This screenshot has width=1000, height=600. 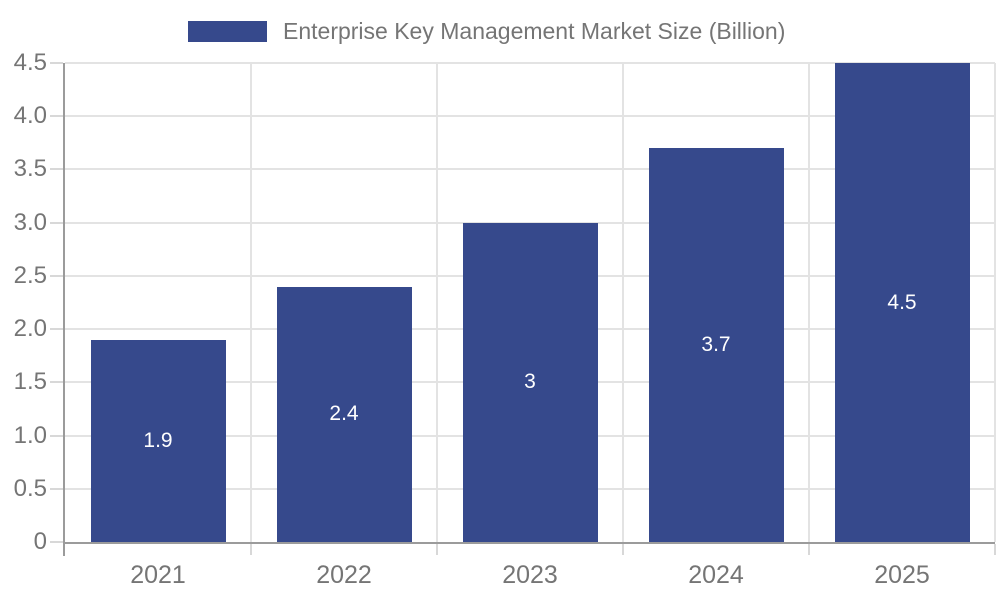 I want to click on x-axis-category-label: 2024, so click(x=716, y=575).